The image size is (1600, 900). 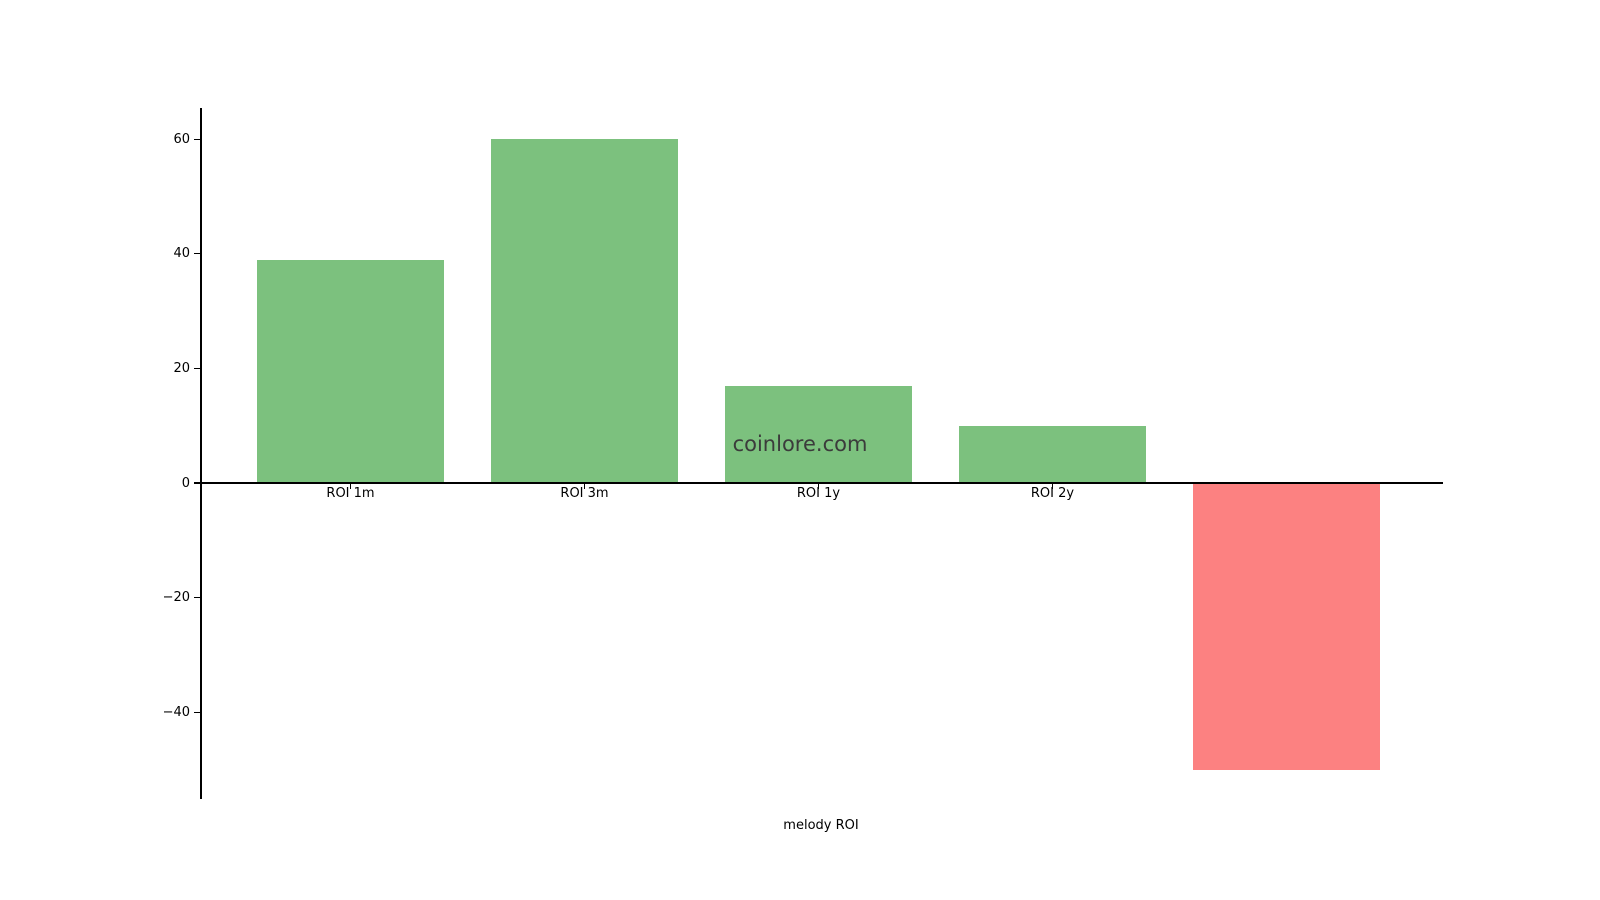 What do you see at coordinates (800, 444) in the screenshot?
I see `watermark-text: coinlore.com` at bounding box center [800, 444].